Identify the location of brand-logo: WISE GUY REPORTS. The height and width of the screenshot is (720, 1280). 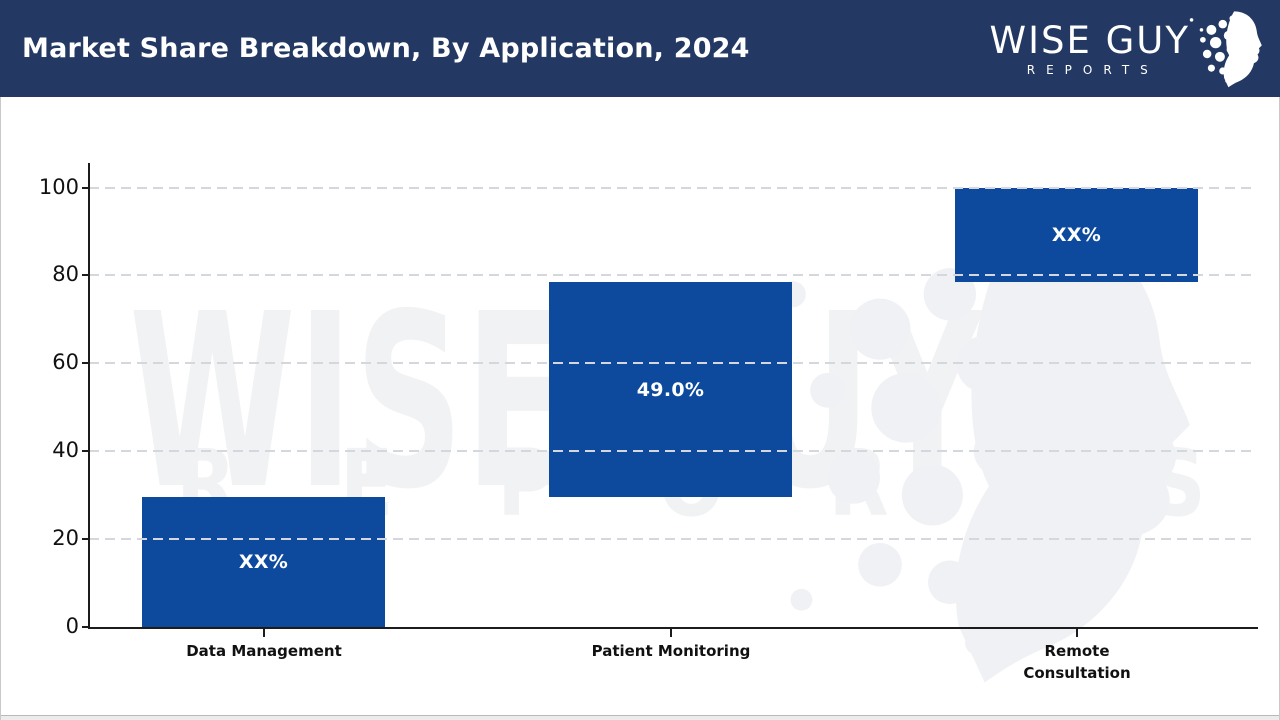
(1128, 49).